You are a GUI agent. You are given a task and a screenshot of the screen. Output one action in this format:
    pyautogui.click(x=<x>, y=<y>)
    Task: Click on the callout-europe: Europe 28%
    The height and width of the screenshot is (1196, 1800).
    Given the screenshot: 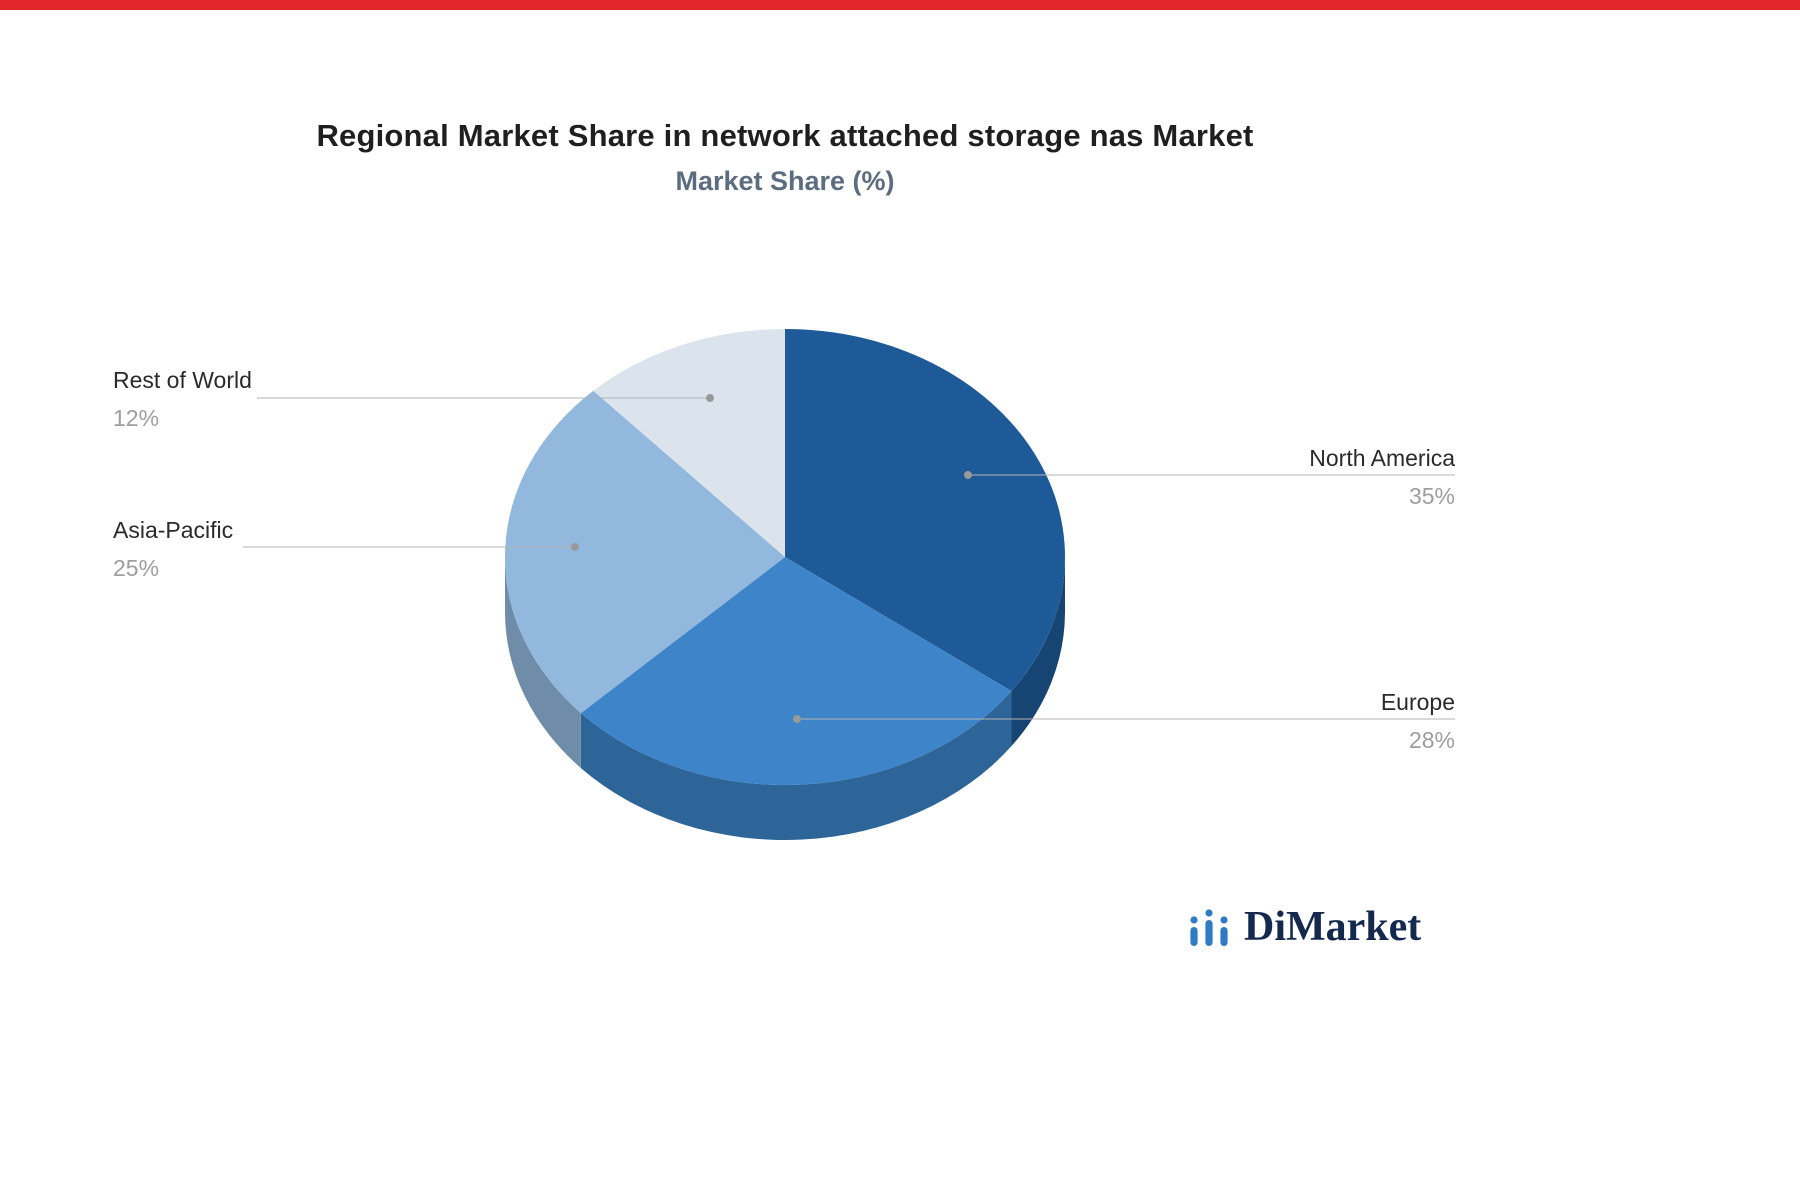 What is the action you would take?
    pyautogui.click(x=1418, y=721)
    